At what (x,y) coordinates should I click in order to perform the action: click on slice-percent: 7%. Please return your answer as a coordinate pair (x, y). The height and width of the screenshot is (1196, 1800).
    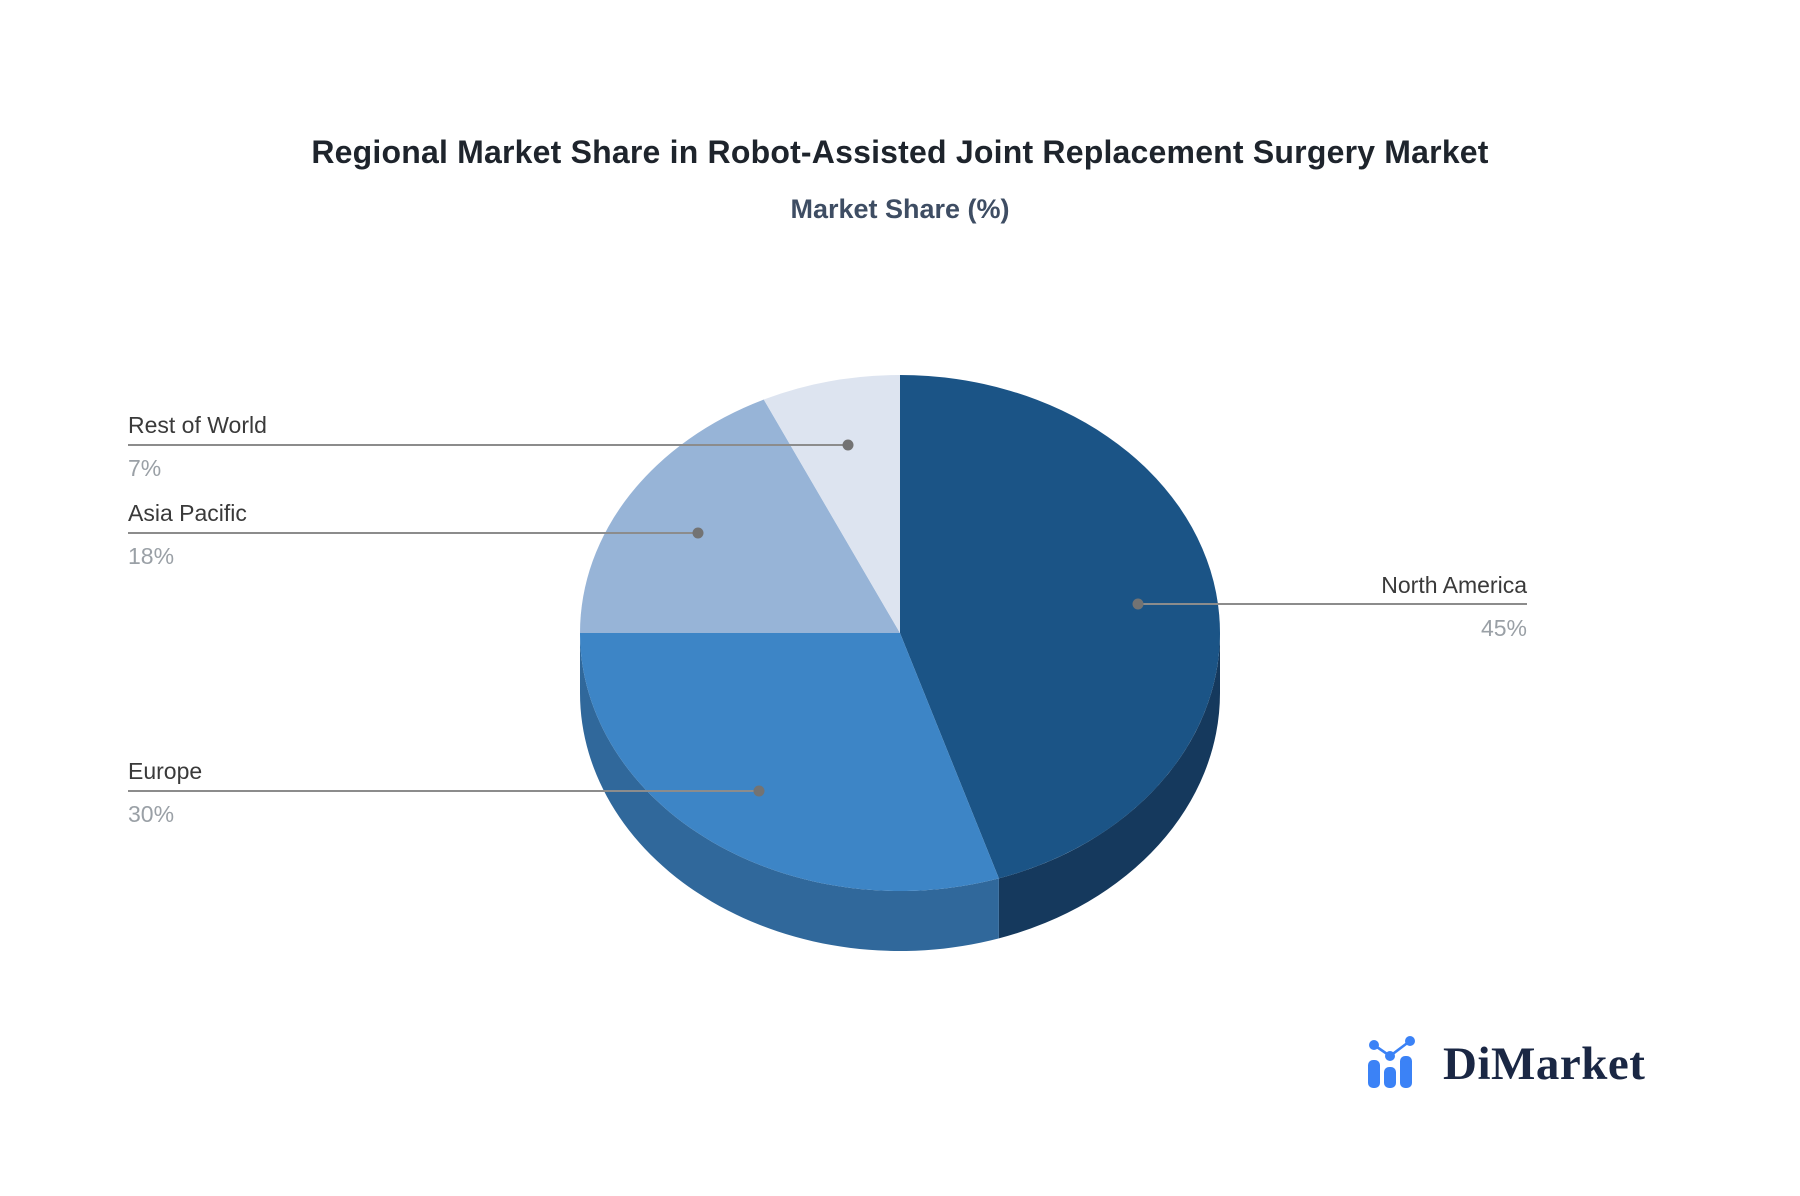
    Looking at the image, I should click on (145, 468).